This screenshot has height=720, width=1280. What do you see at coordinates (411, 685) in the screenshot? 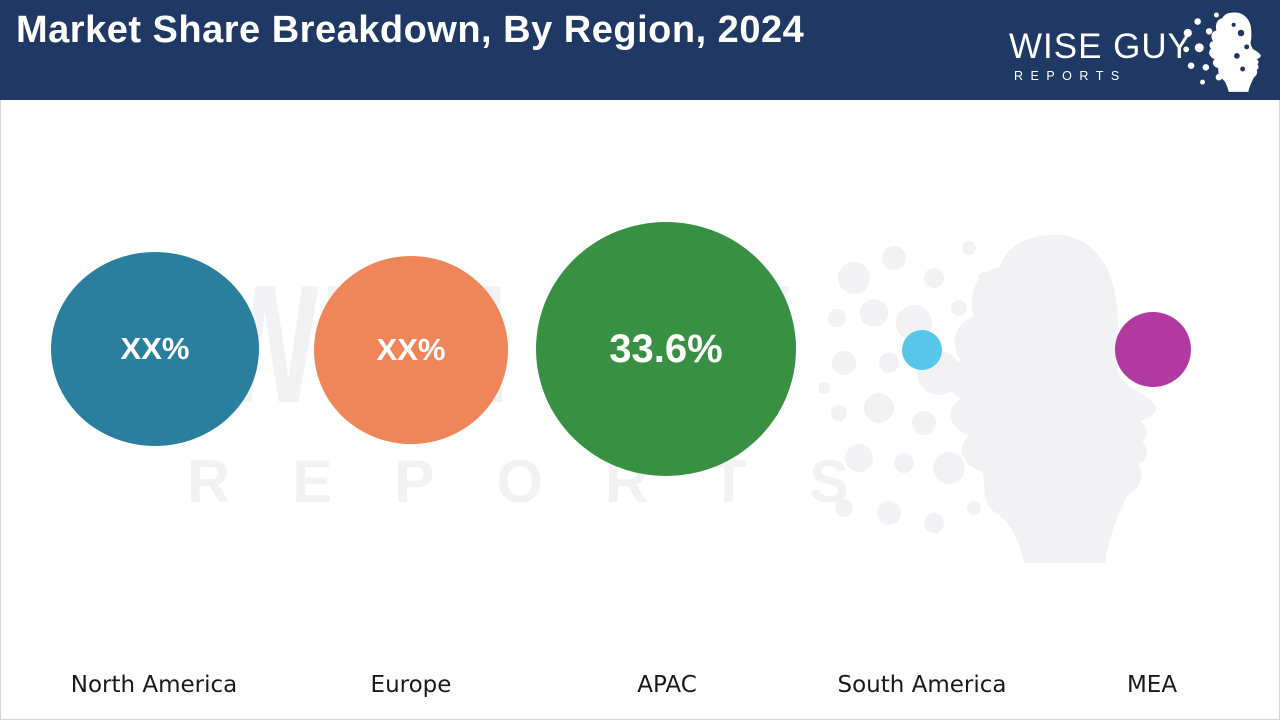
I see `category-label-europe: Europe` at bounding box center [411, 685].